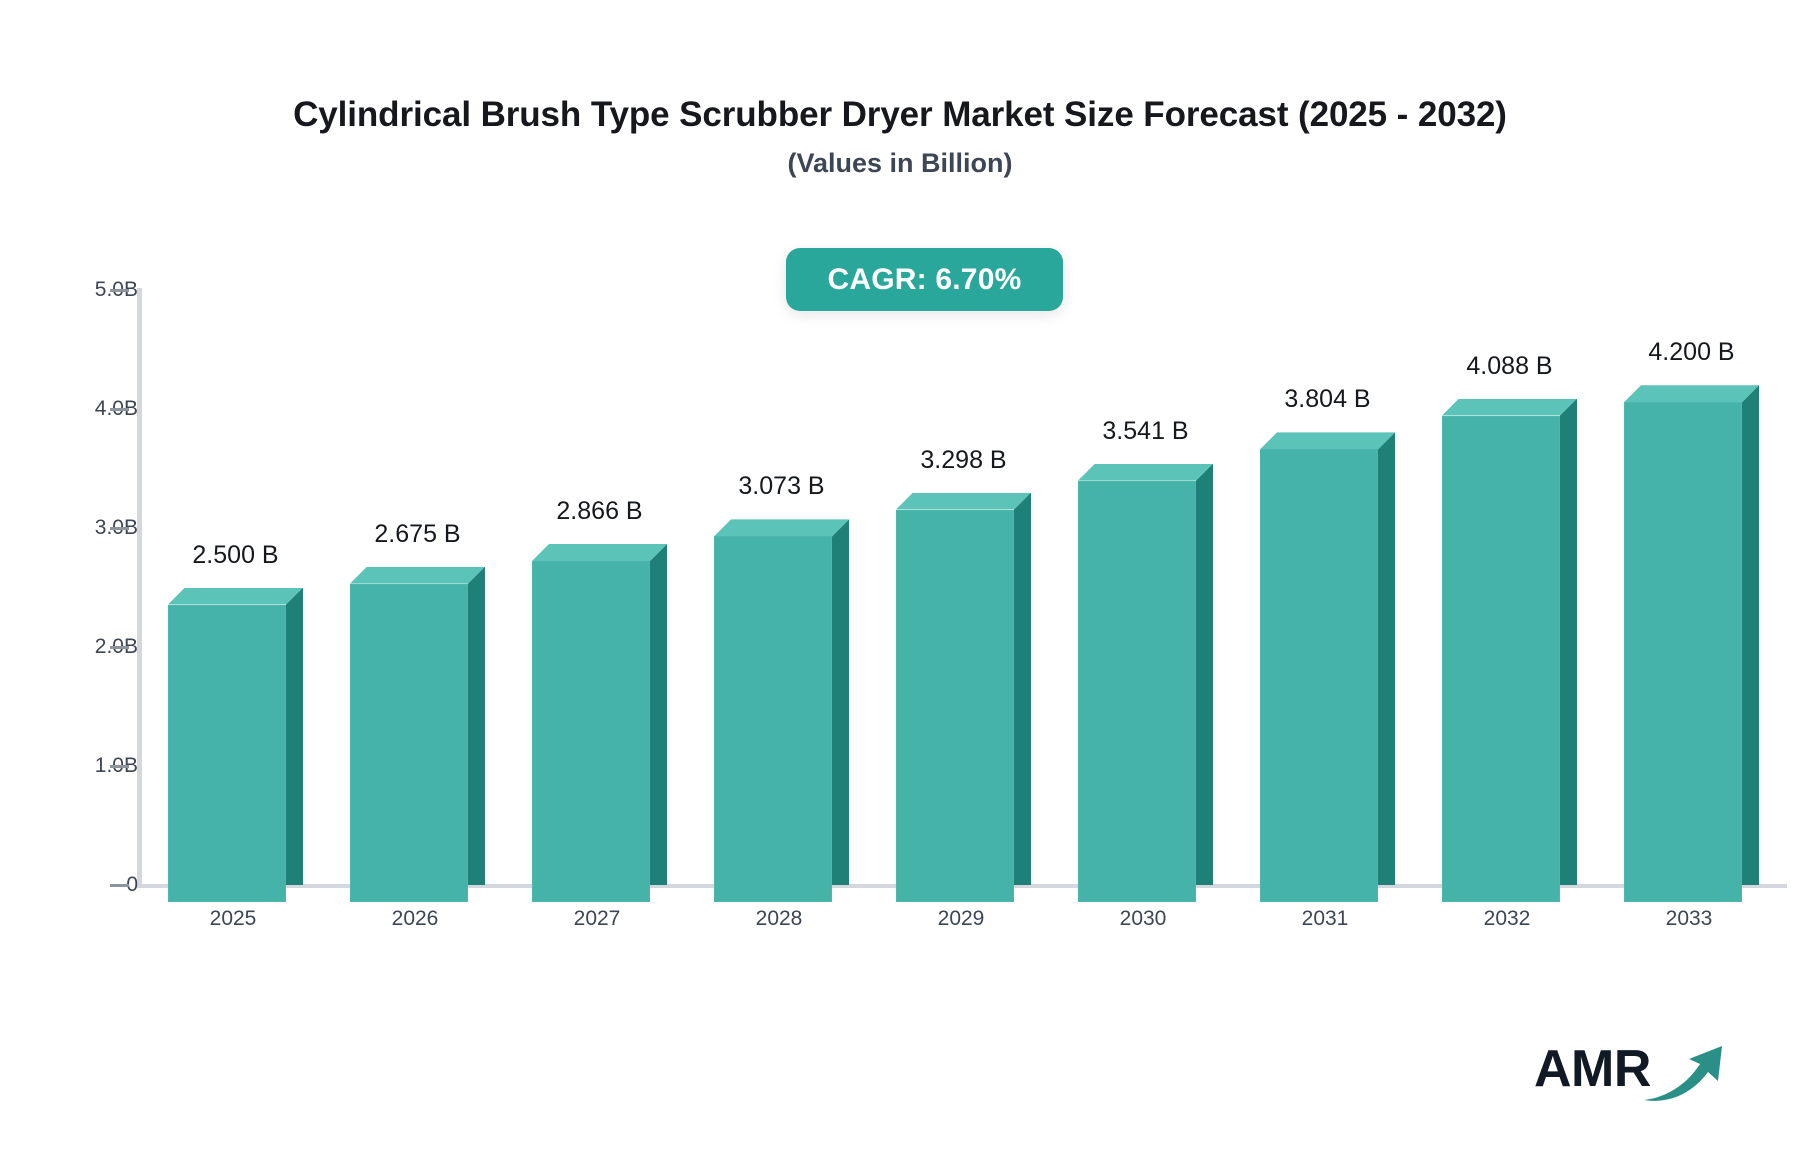  I want to click on bar-value-label: 2.866 B, so click(599, 510).